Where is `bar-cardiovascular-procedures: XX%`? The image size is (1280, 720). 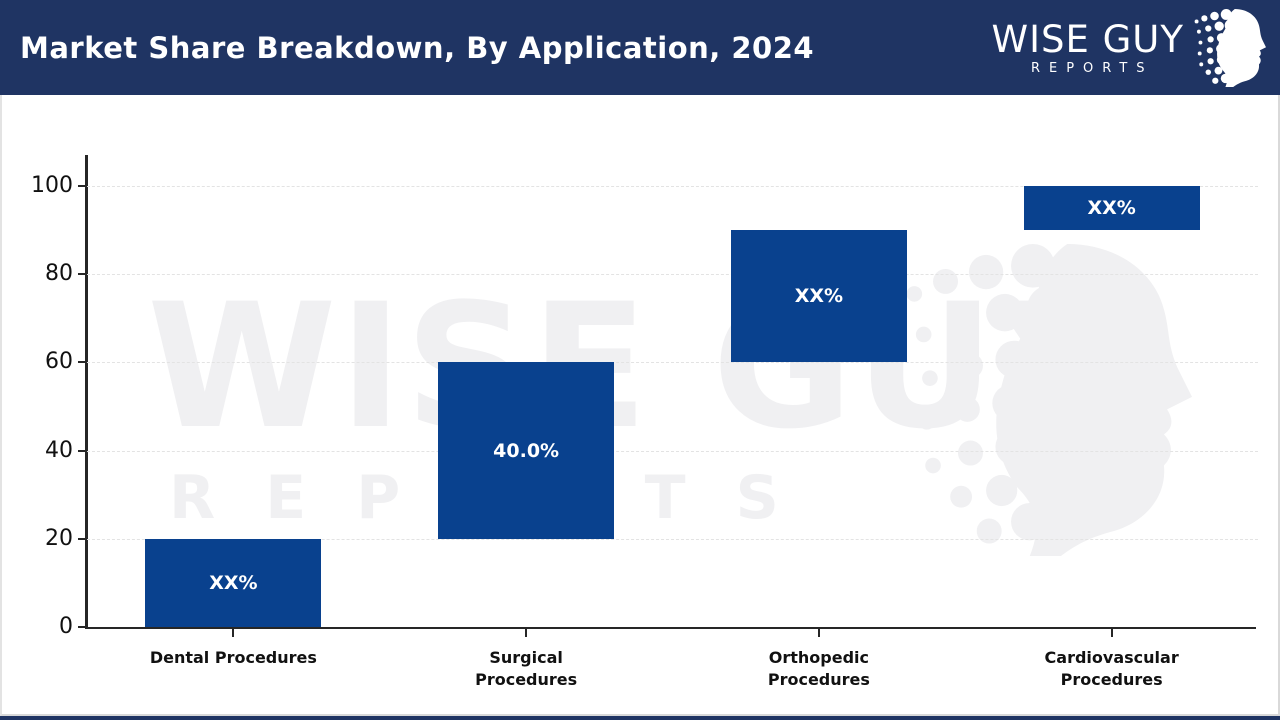 bar-cardiovascular-procedures: XX% is located at coordinates (1111, 207).